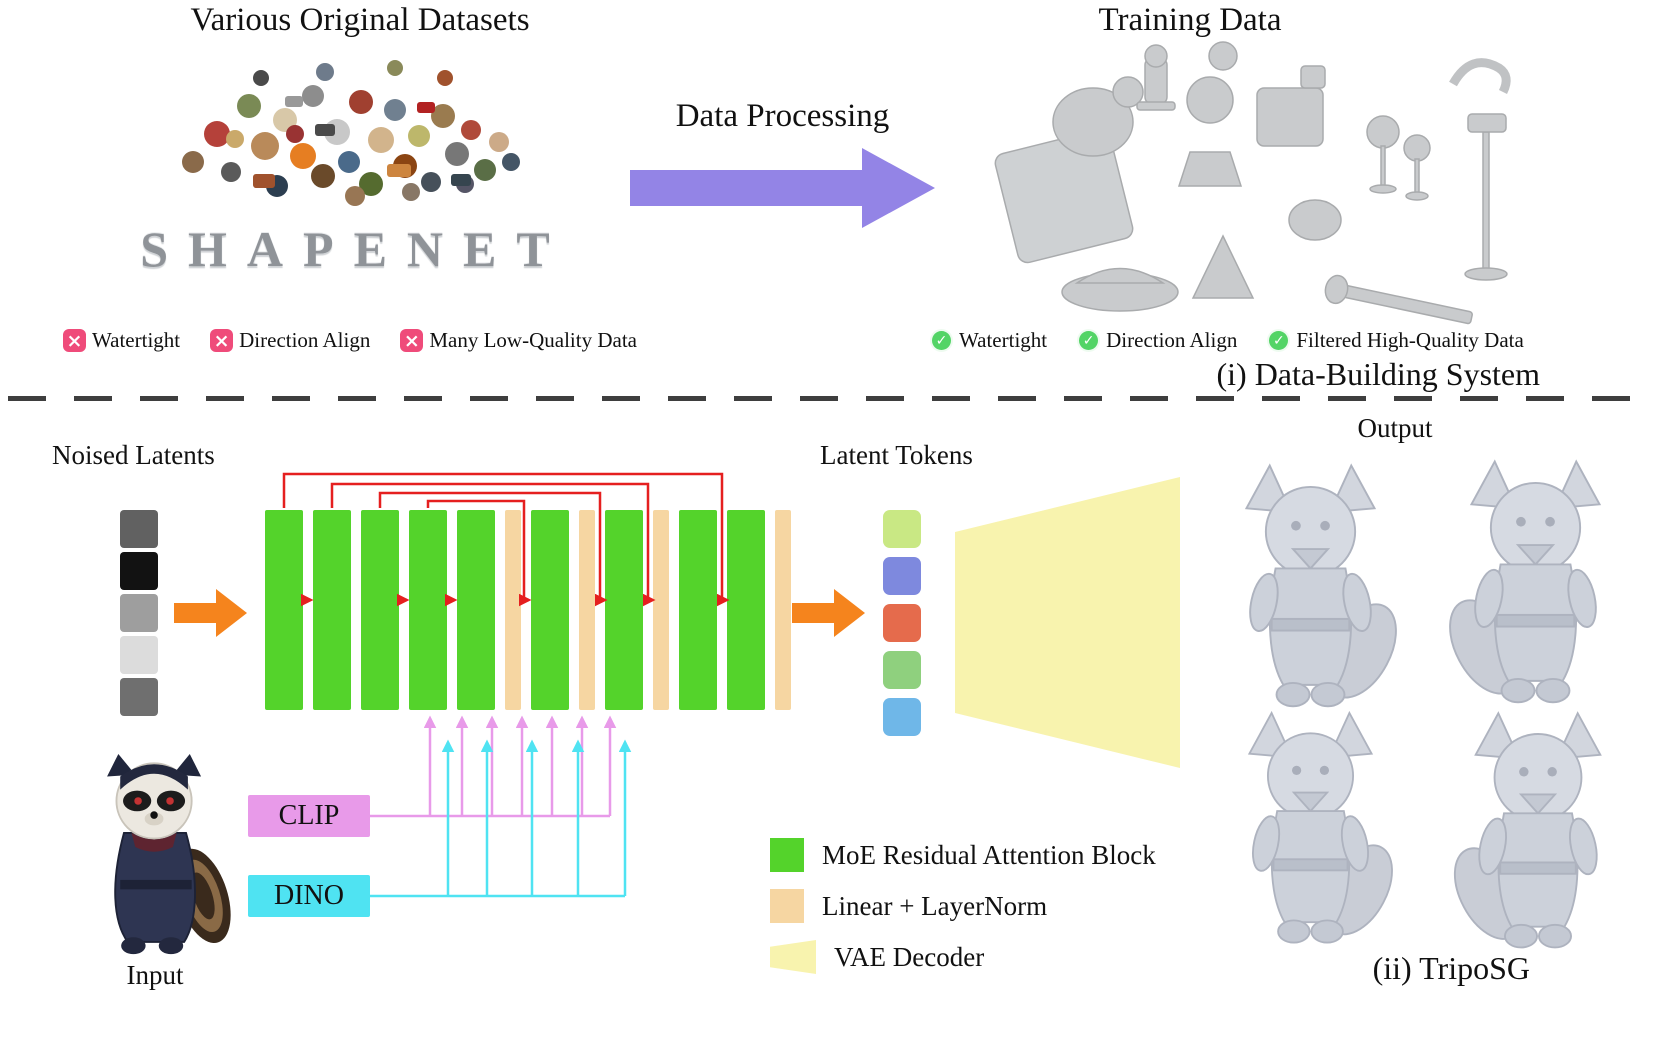  Describe the element at coordinates (1313, 77) in the screenshot. I see `robot-head-shape` at that location.